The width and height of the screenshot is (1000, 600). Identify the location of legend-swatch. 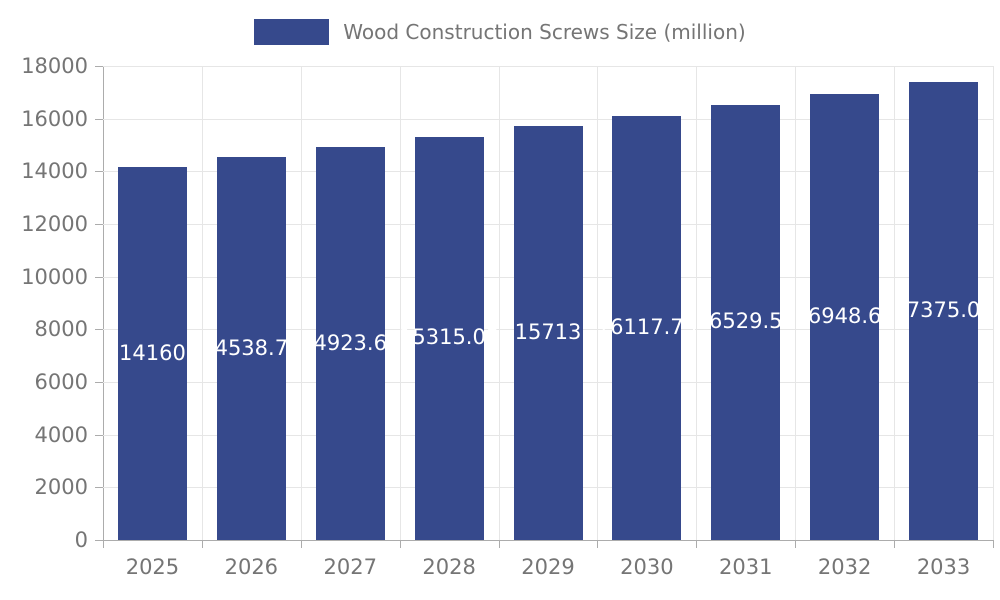
(292, 32).